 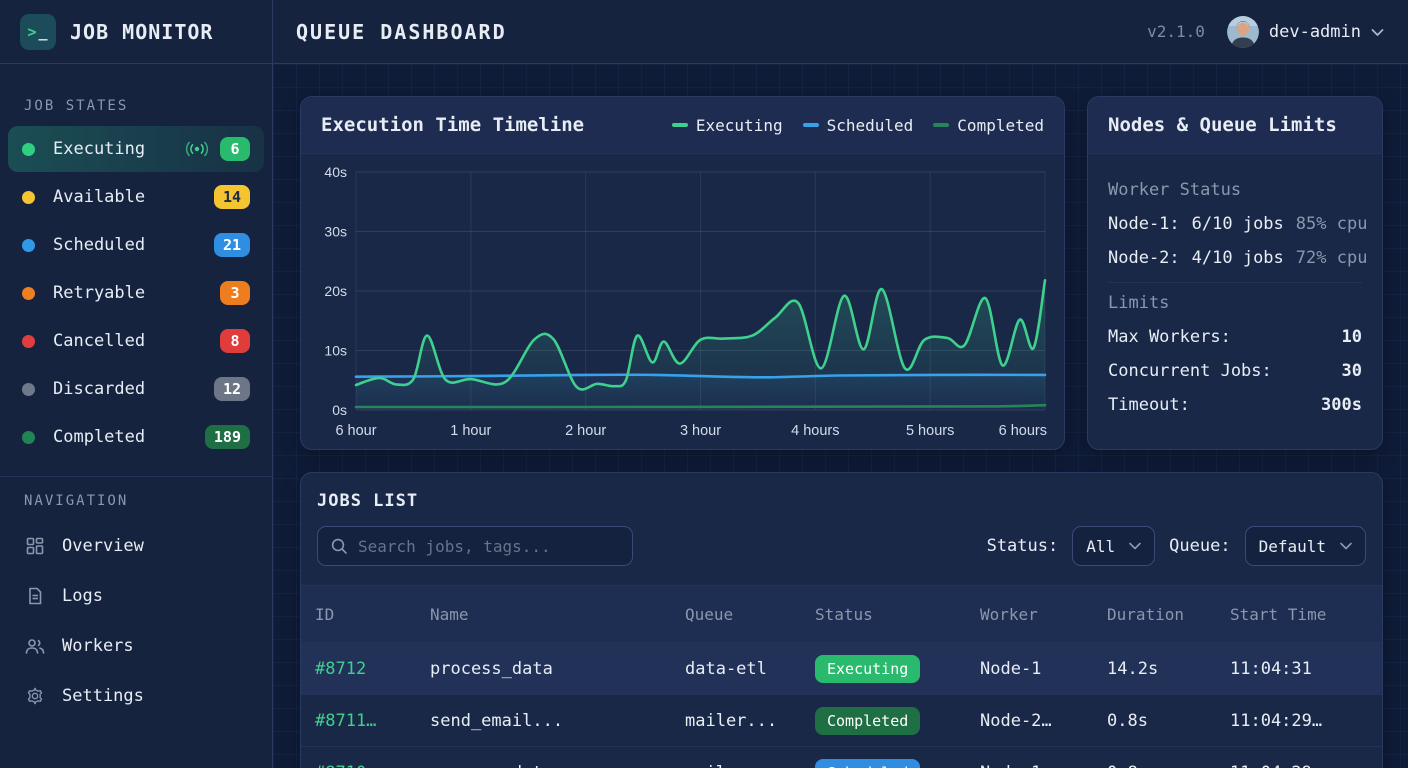 What do you see at coordinates (136, 293) in the screenshot?
I see `sidebar-state-retryable: Retryable 3` at bounding box center [136, 293].